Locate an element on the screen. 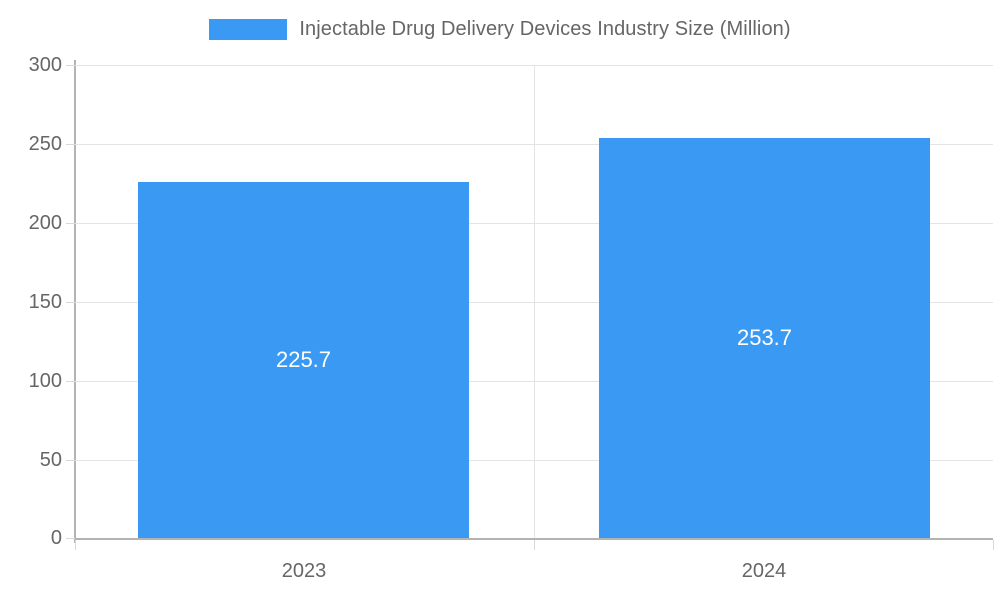 Image resolution: width=1000 pixels, height=600 pixels. gridline-vertical is located at coordinates (534, 301).